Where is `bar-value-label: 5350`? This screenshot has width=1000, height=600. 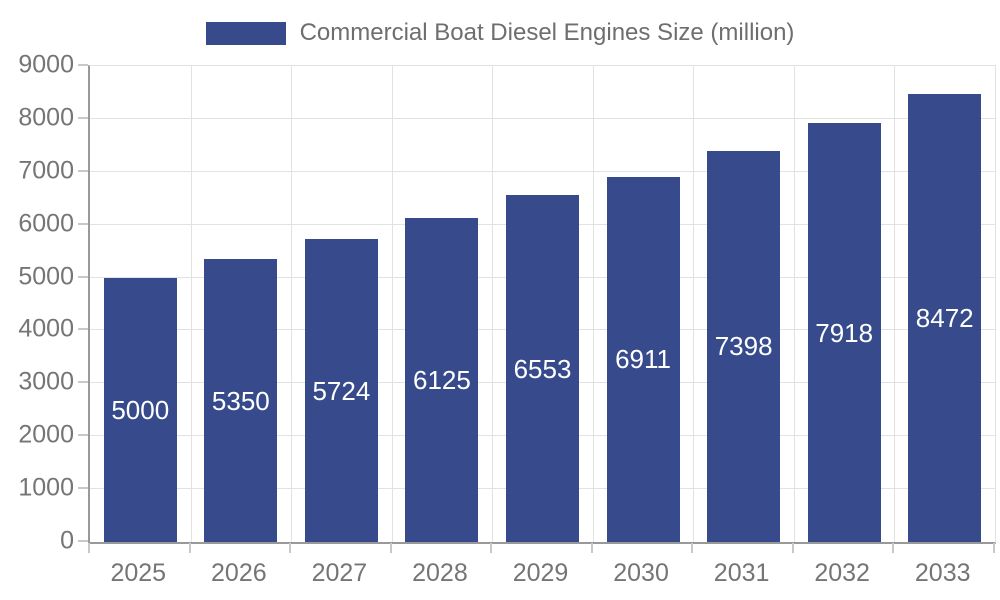
bar-value-label: 5350 is located at coordinates (240, 400).